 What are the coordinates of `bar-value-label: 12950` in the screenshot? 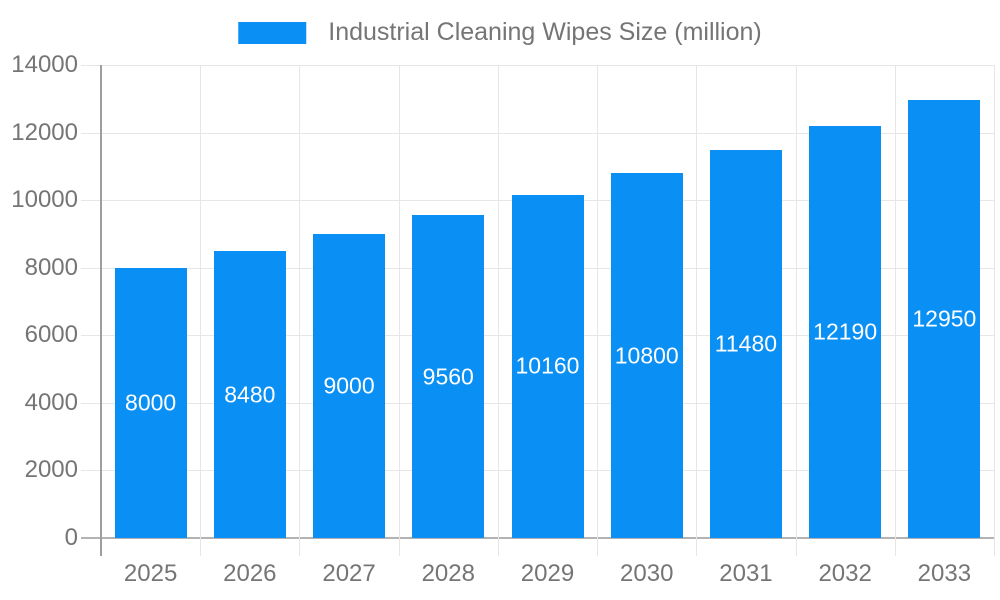 It's located at (944, 318).